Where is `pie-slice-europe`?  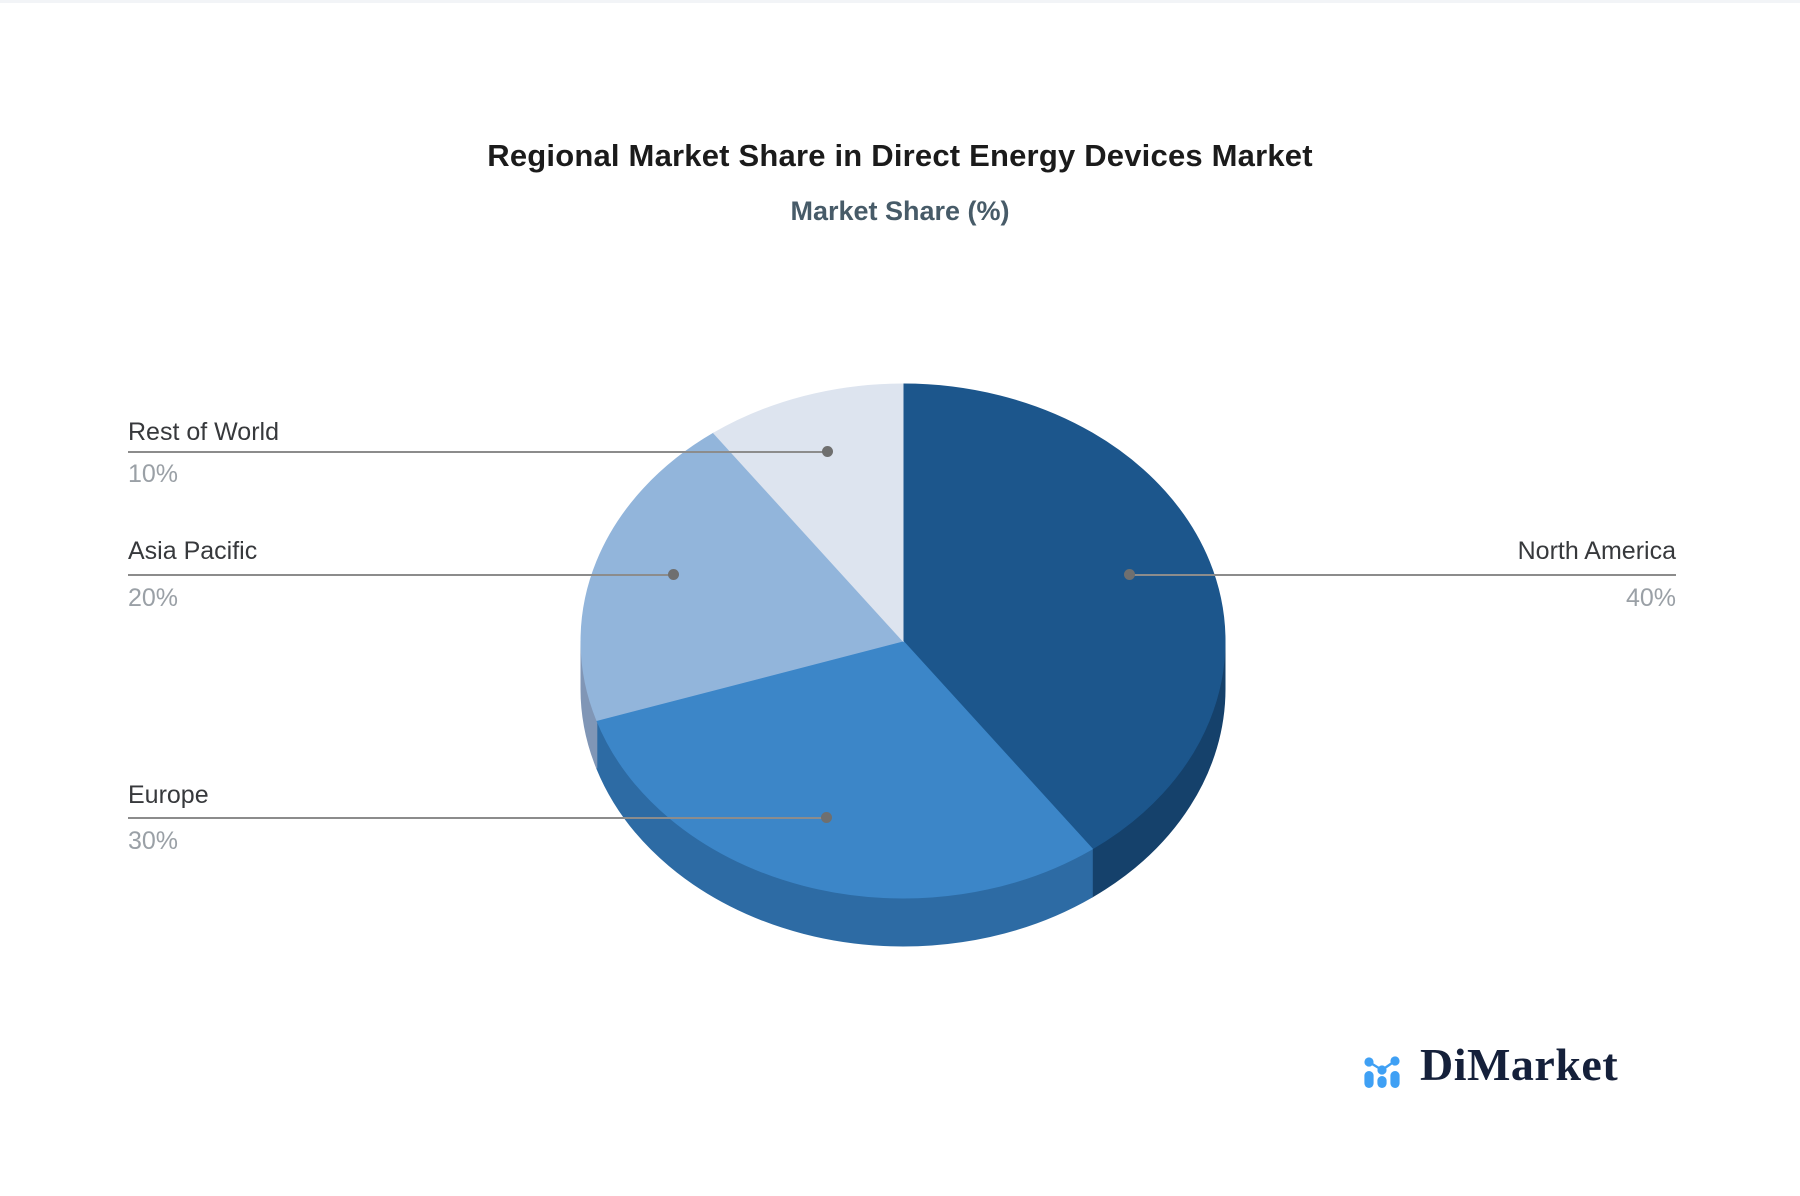
pie-slice-europe is located at coordinates (845, 769).